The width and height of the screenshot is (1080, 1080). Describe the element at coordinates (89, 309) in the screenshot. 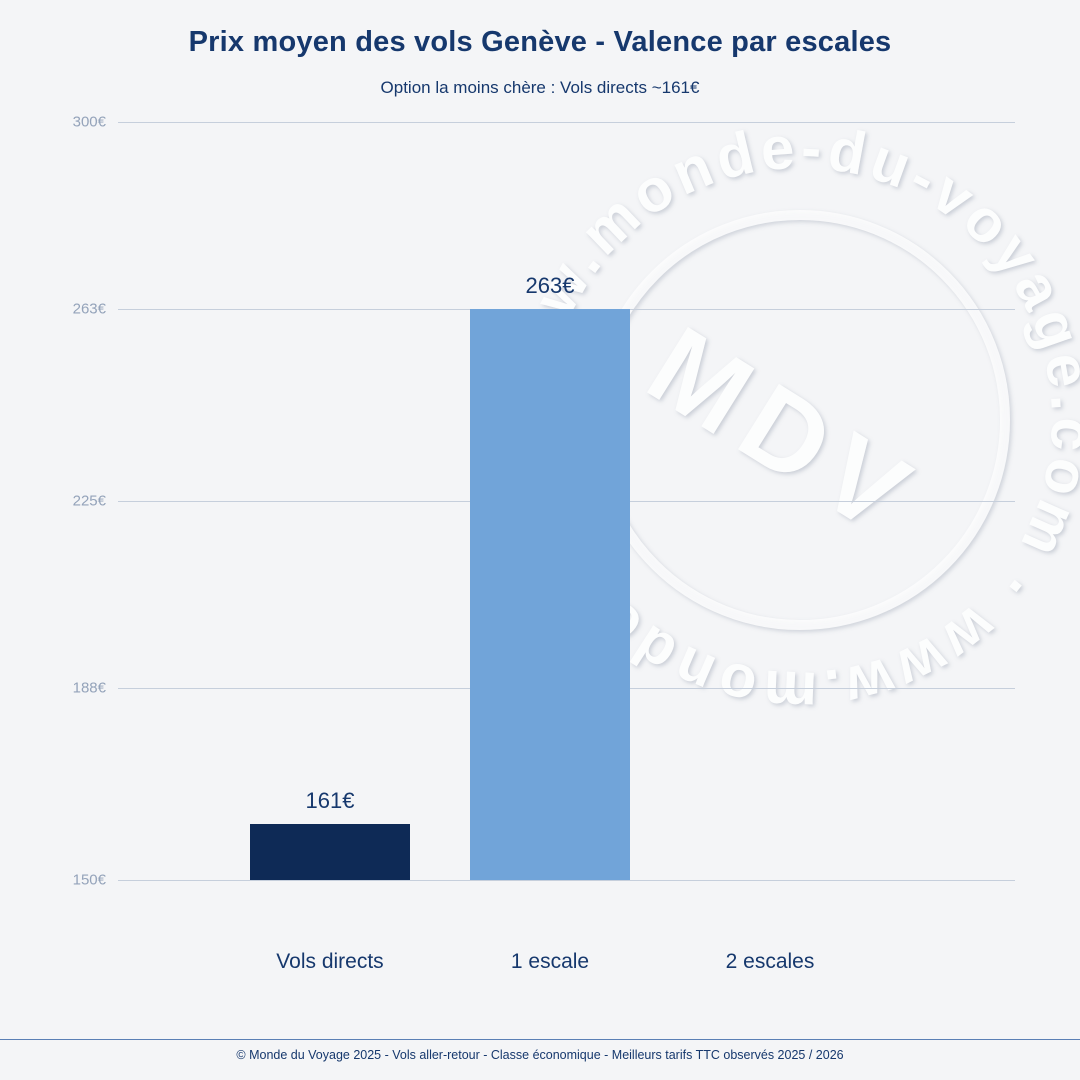

I see `y-axis-tick-label: 263€` at that location.